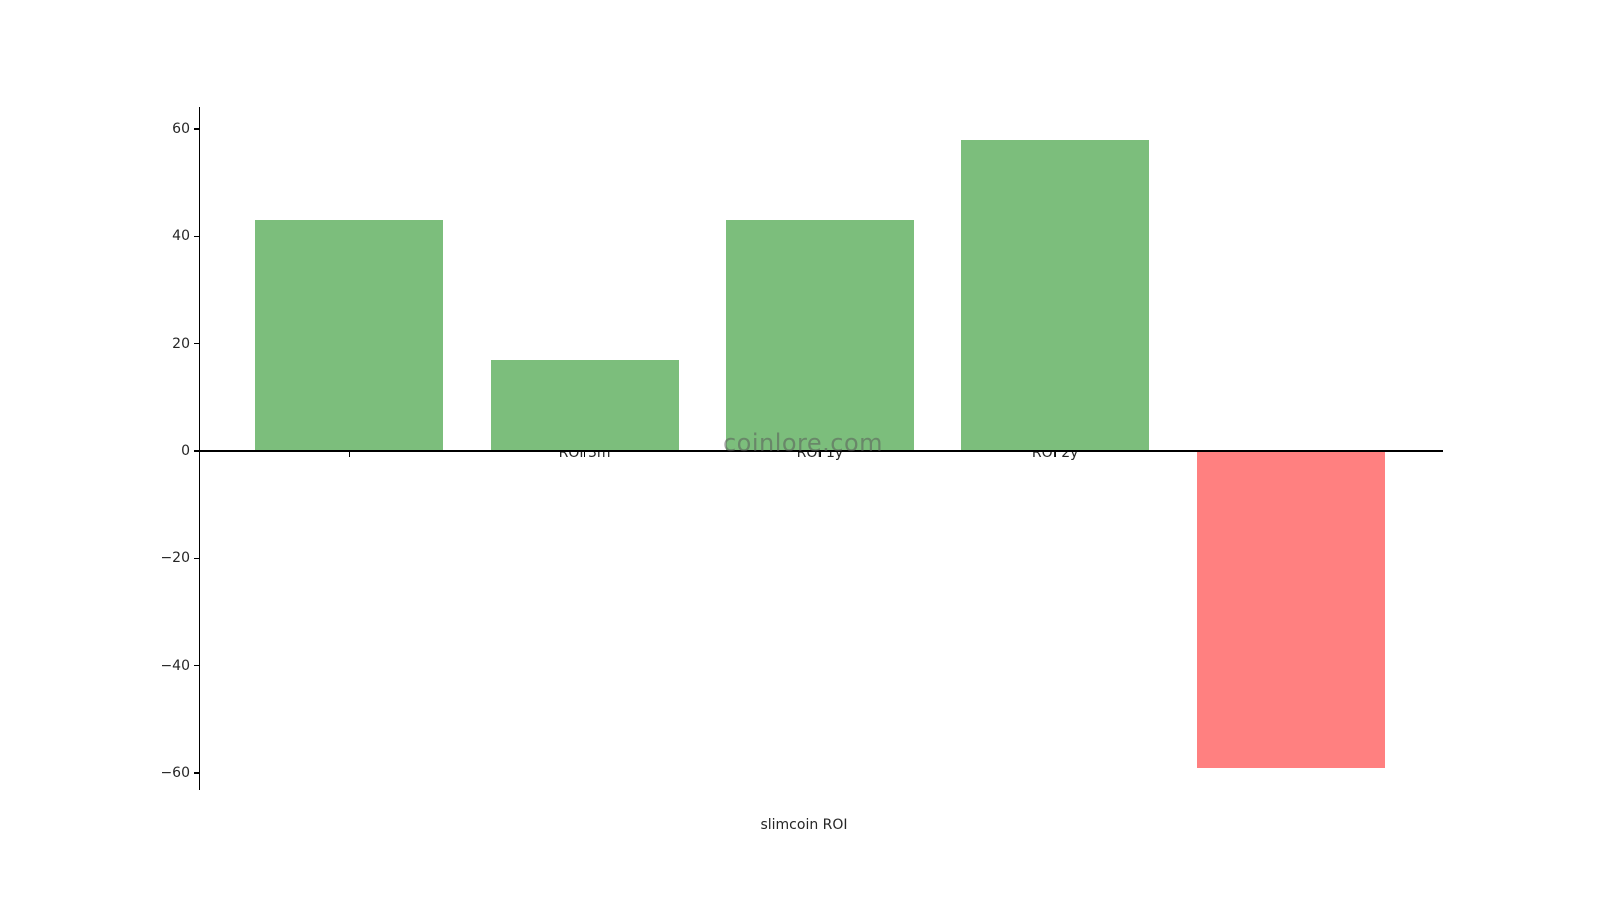 This screenshot has height=900, width=1600. What do you see at coordinates (181, 236) in the screenshot?
I see `y-tick-label: 40` at bounding box center [181, 236].